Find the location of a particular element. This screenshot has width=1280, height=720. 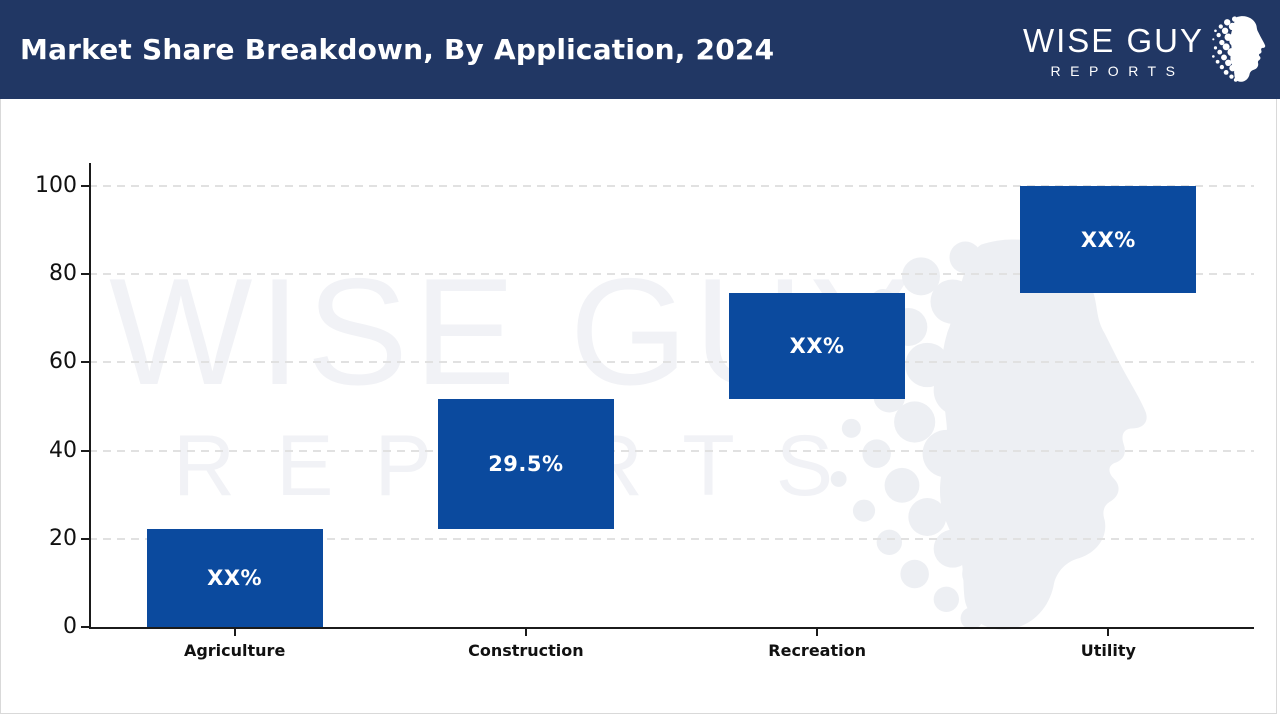

bar-value-label-recreation: XX% is located at coordinates (817, 346).